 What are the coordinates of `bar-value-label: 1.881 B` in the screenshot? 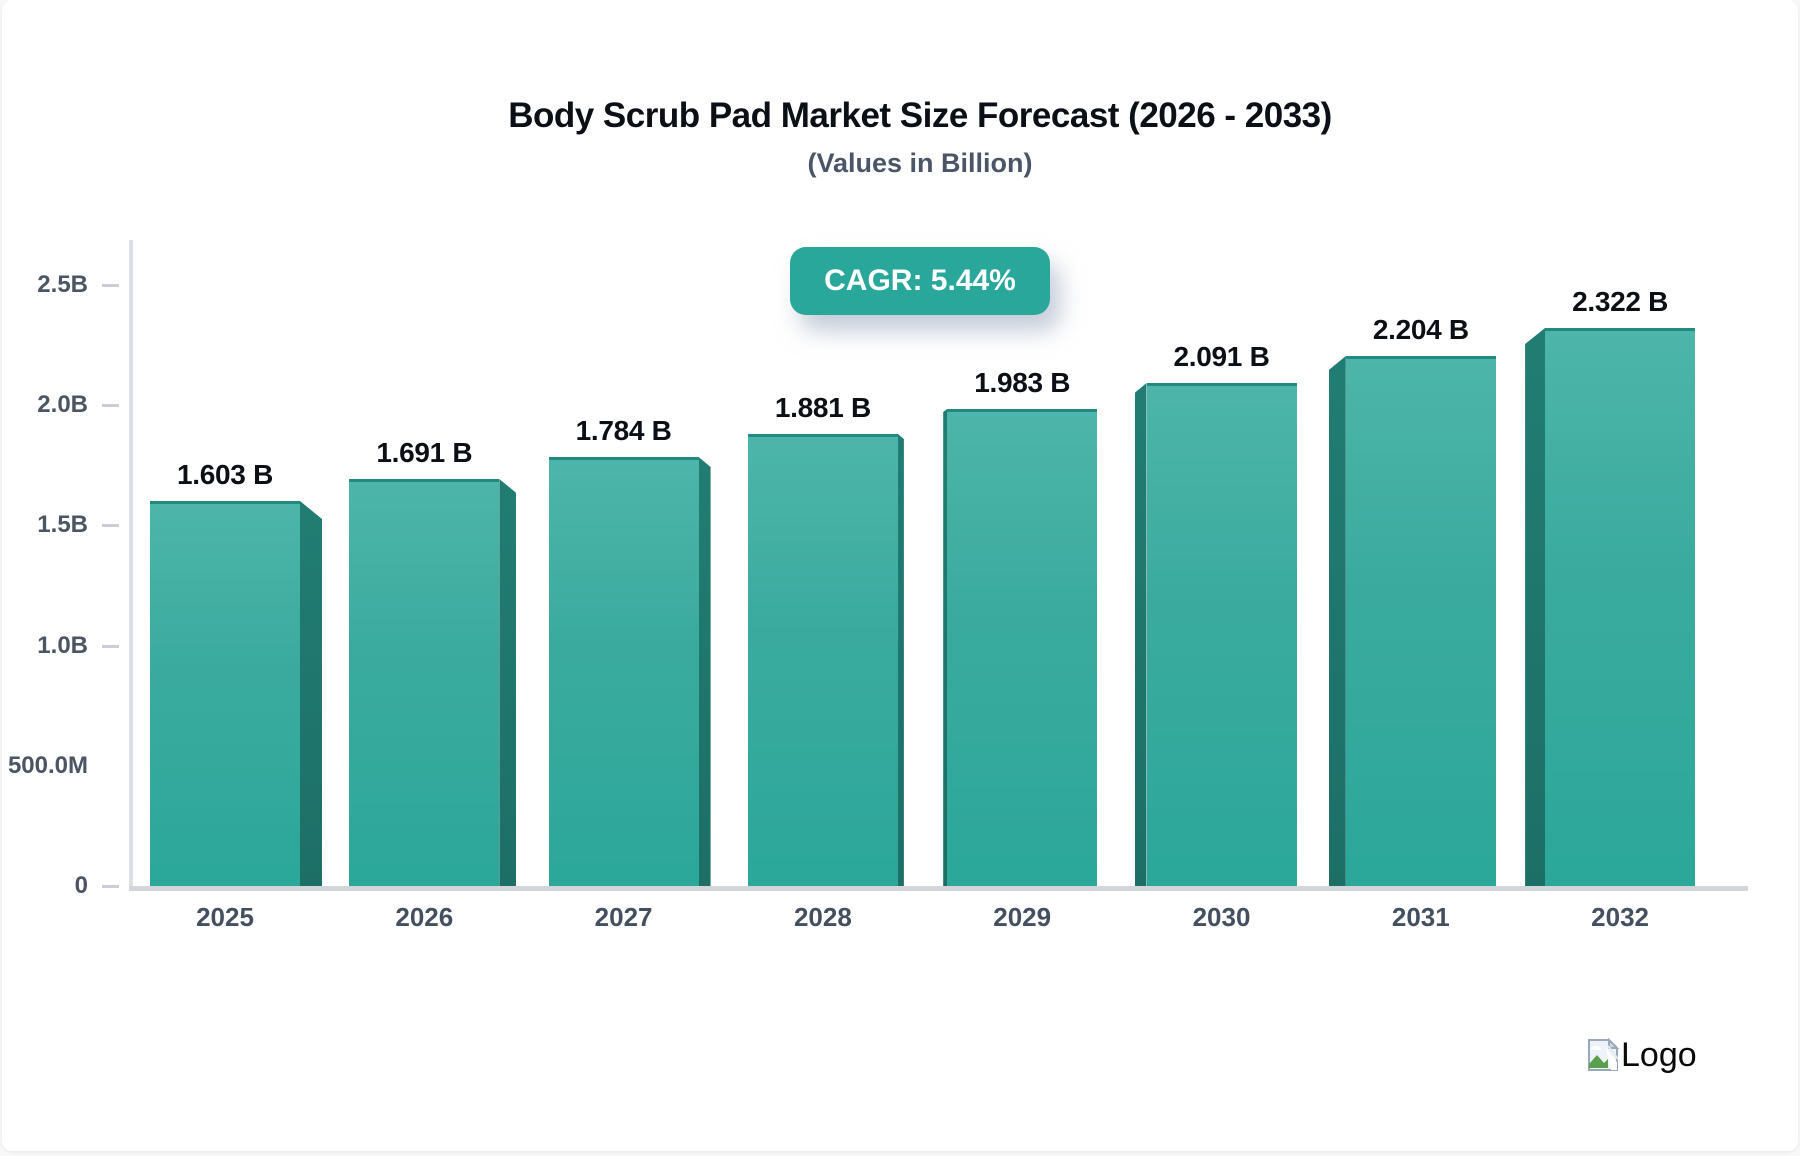 It's located at (822, 407).